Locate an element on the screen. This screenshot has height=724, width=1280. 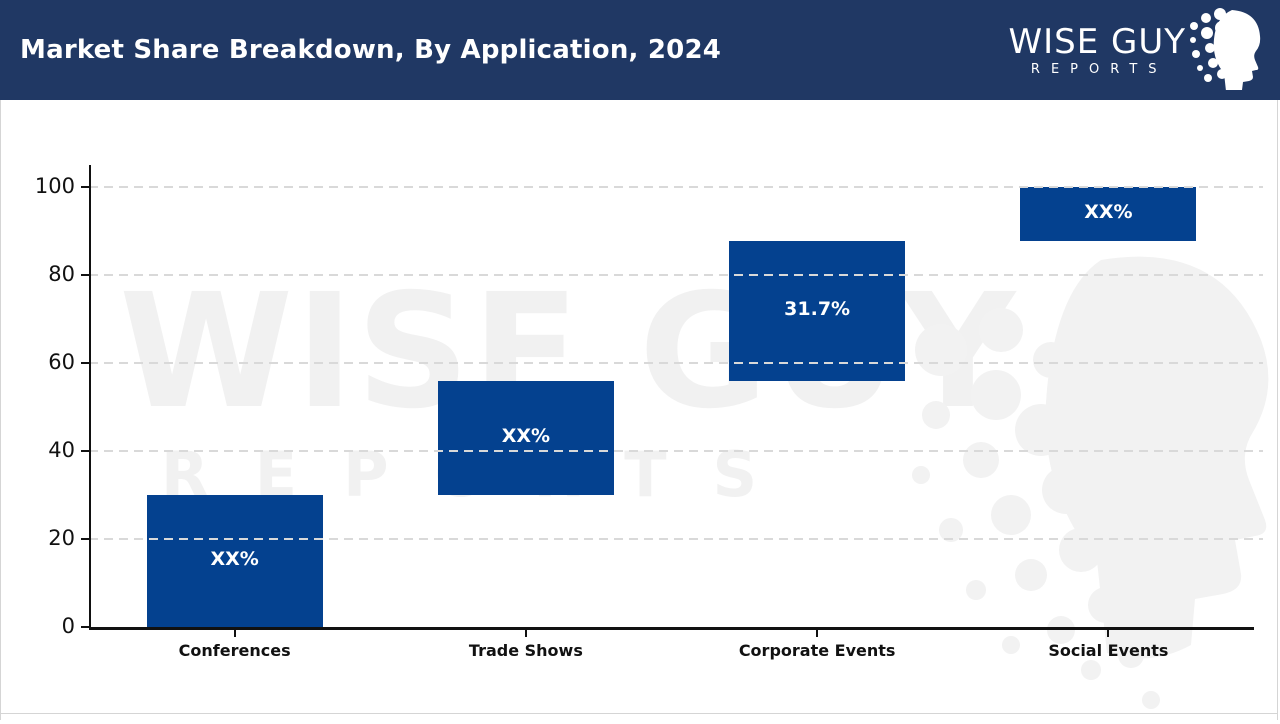
logo-subtitle: REPORTS is located at coordinates (1099, 69).